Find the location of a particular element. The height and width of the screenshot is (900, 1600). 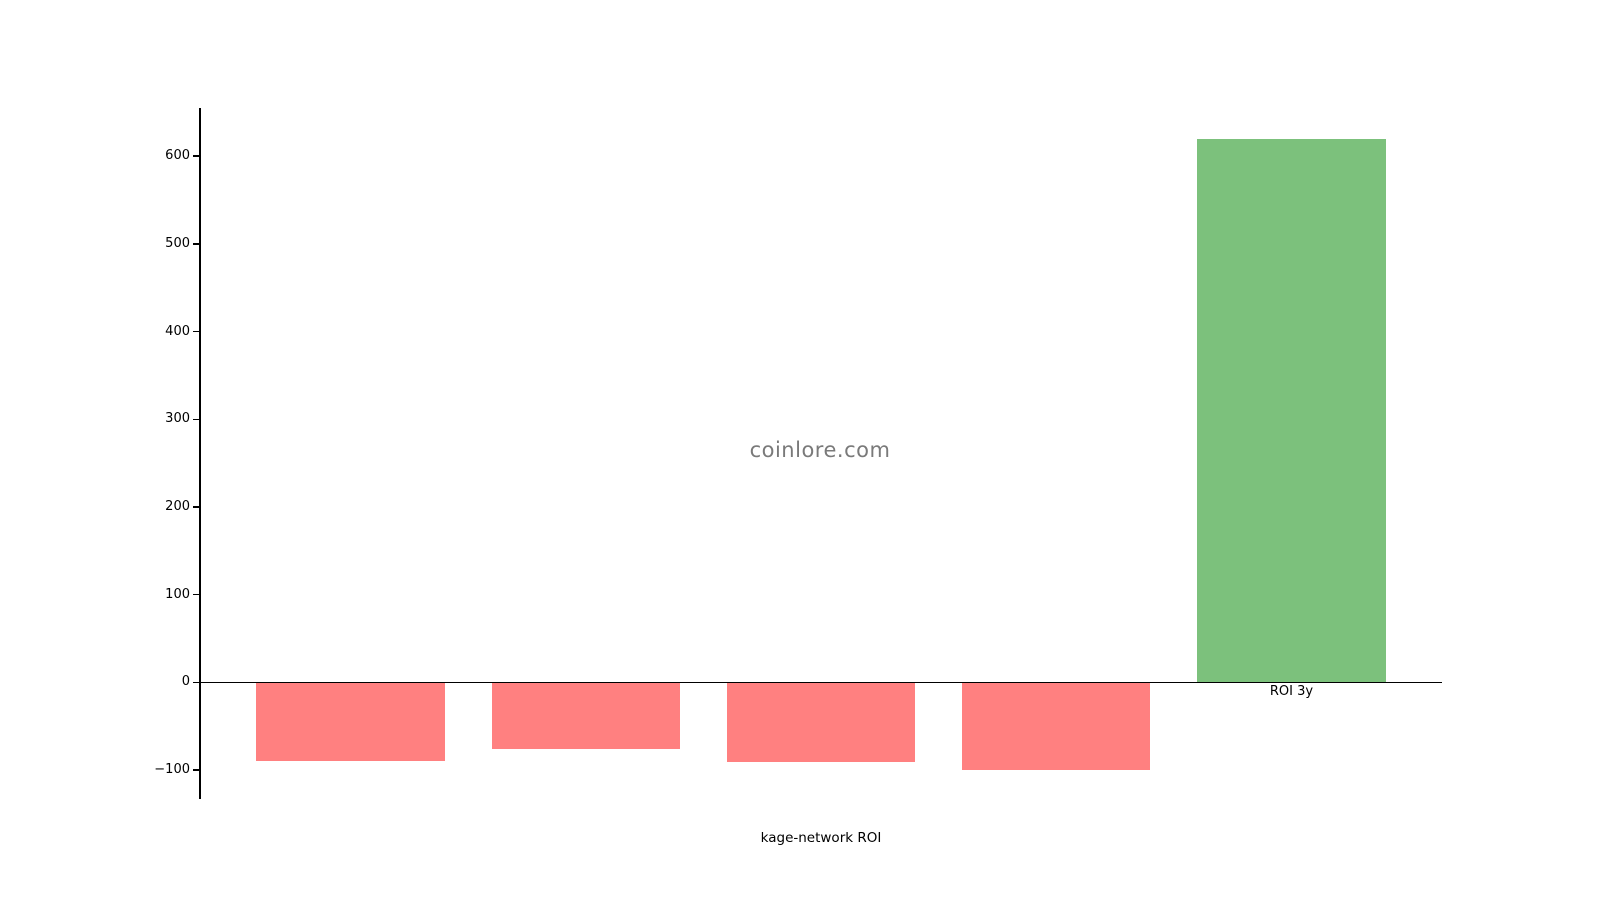

y-tick-label: 600 is located at coordinates (177, 156).